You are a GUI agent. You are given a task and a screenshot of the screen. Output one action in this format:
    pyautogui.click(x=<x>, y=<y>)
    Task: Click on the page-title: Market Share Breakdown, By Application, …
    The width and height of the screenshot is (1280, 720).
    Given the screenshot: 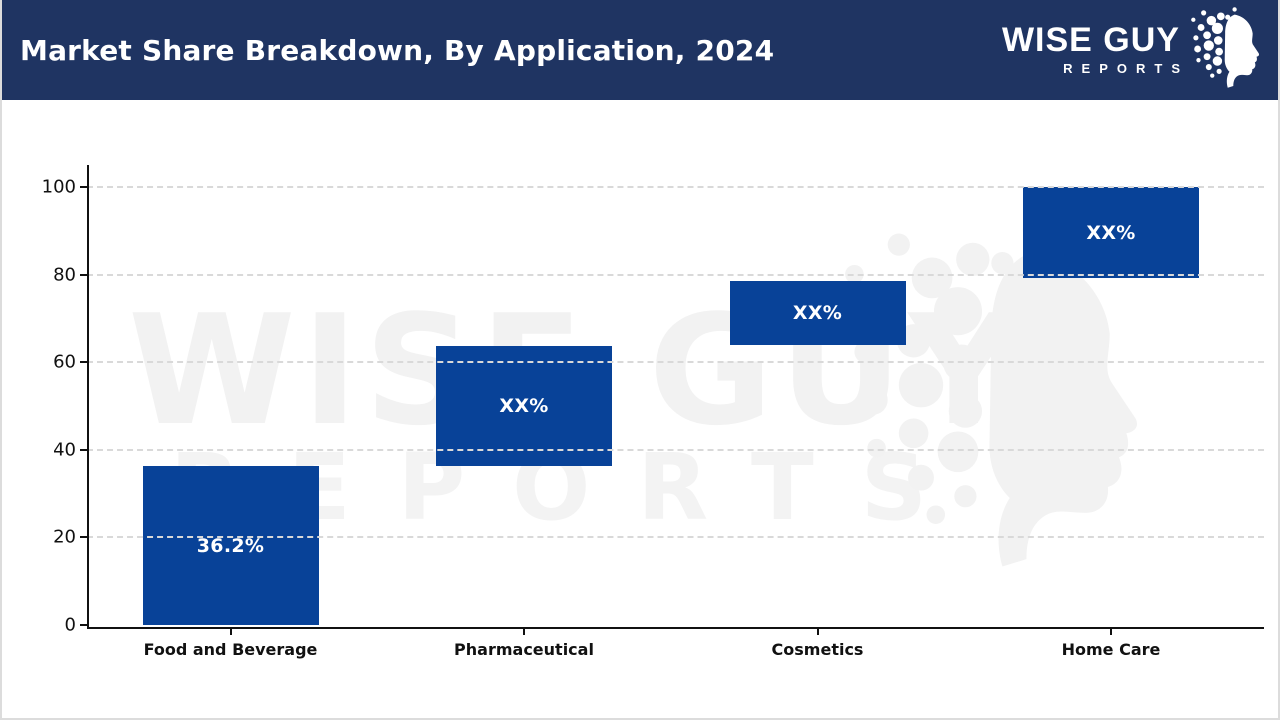 What is the action you would take?
    pyautogui.click(x=397, y=50)
    